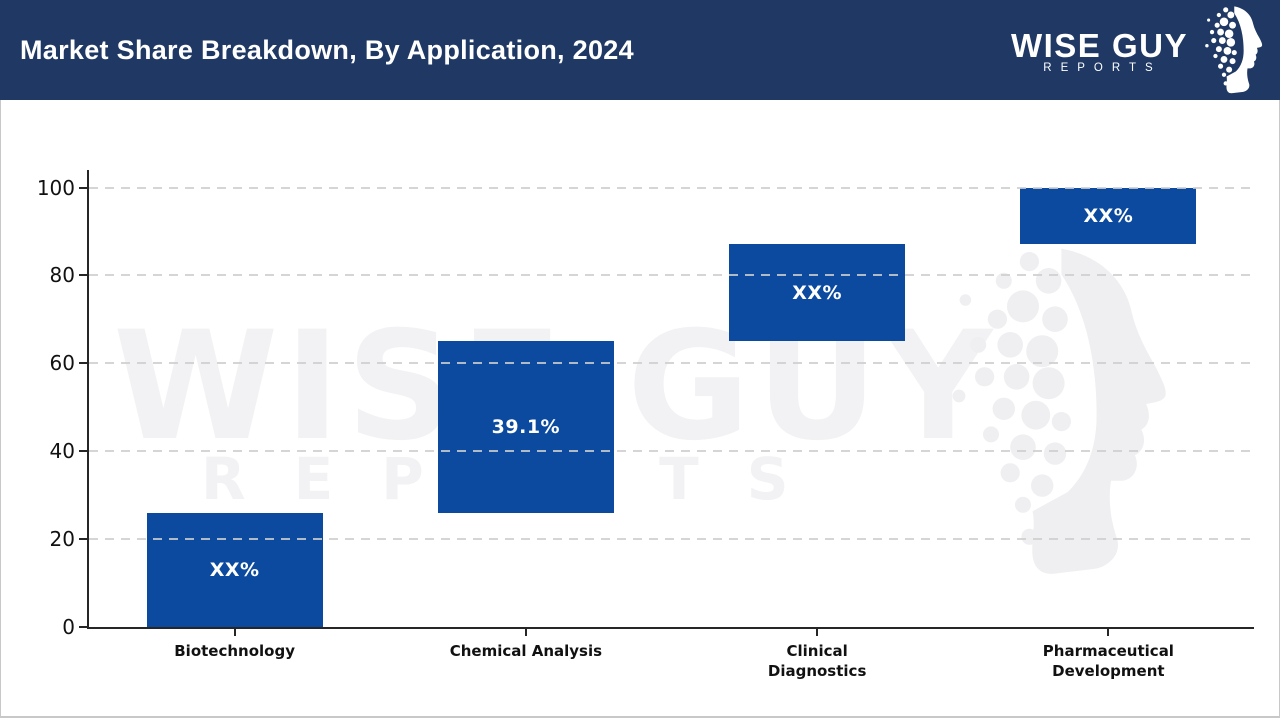 The image size is (1280, 720). Describe the element at coordinates (234, 651) in the screenshot. I see `x-axis-category-label: Biotechnology` at that location.